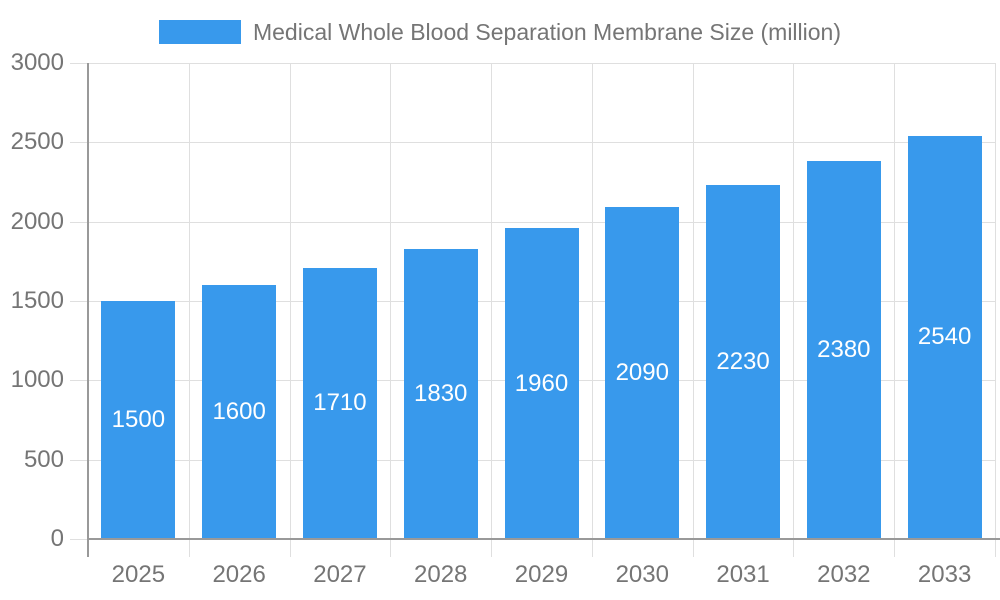 This screenshot has height=600, width=1000. What do you see at coordinates (441, 574) in the screenshot?
I see `x-axis-tick-label: 2028` at bounding box center [441, 574].